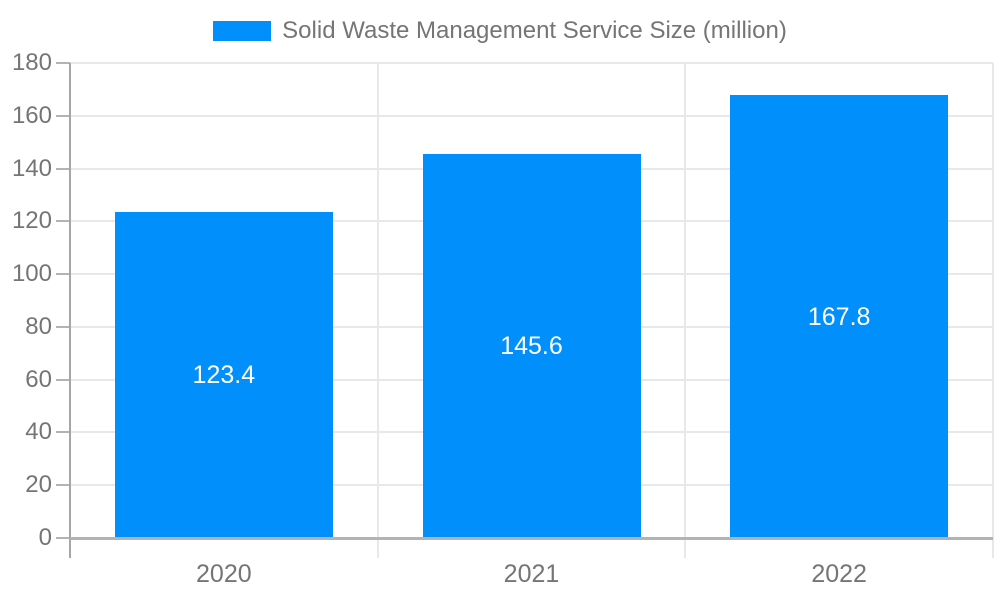 The width and height of the screenshot is (1000, 600). I want to click on y-axis-tick-label: 0, so click(45, 537).